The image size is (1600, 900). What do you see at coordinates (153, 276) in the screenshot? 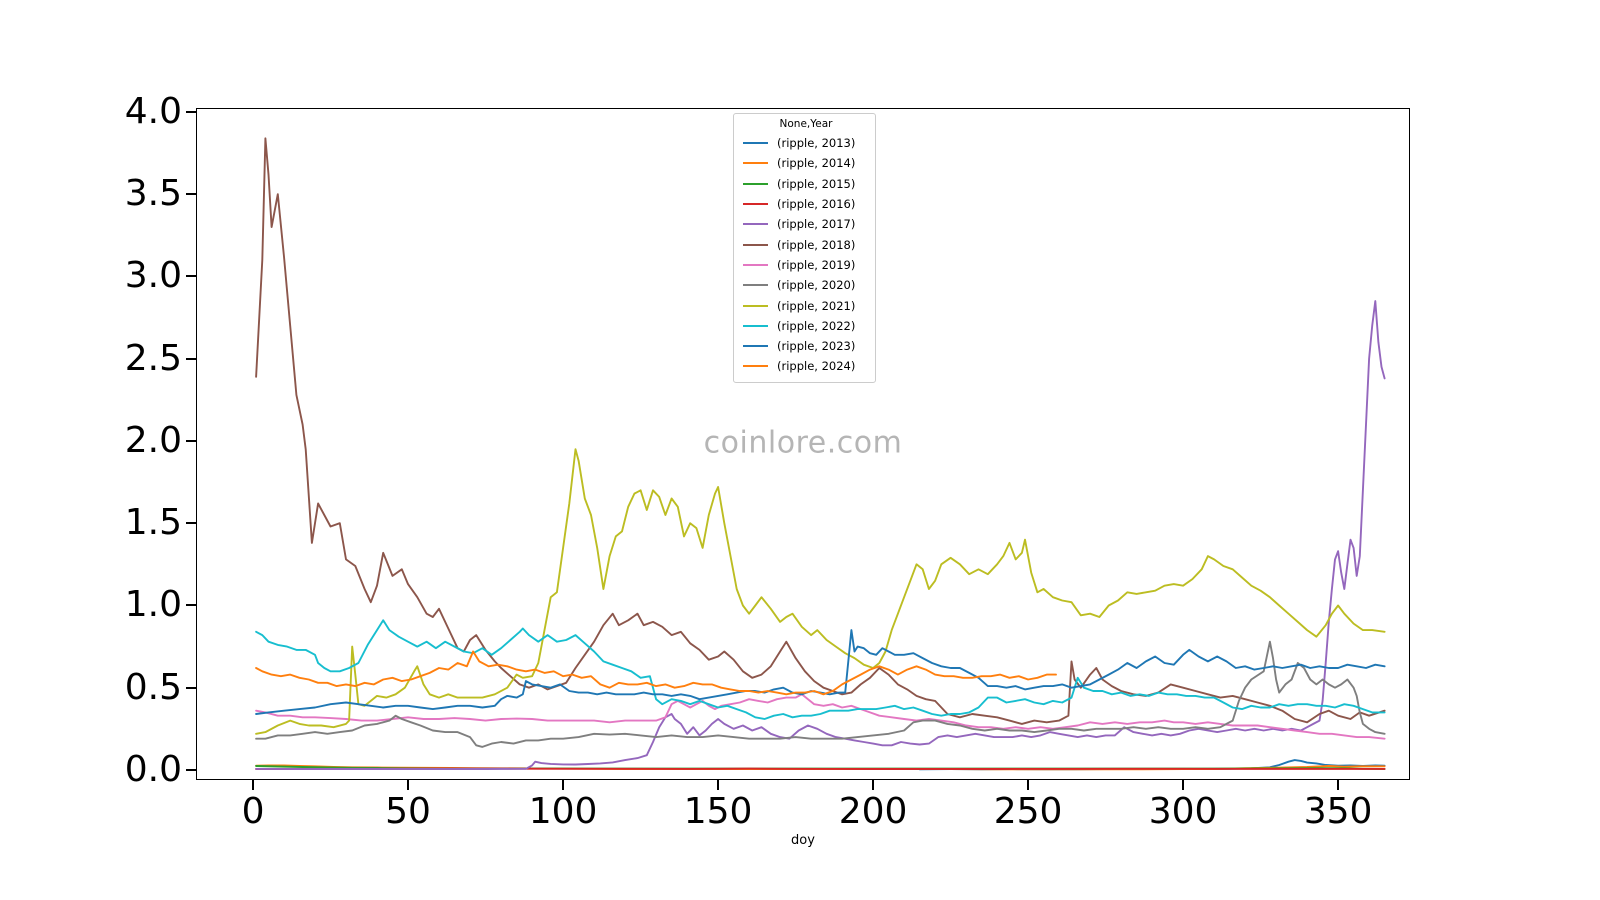
I see `y-tick-label: 3.0` at bounding box center [153, 276].